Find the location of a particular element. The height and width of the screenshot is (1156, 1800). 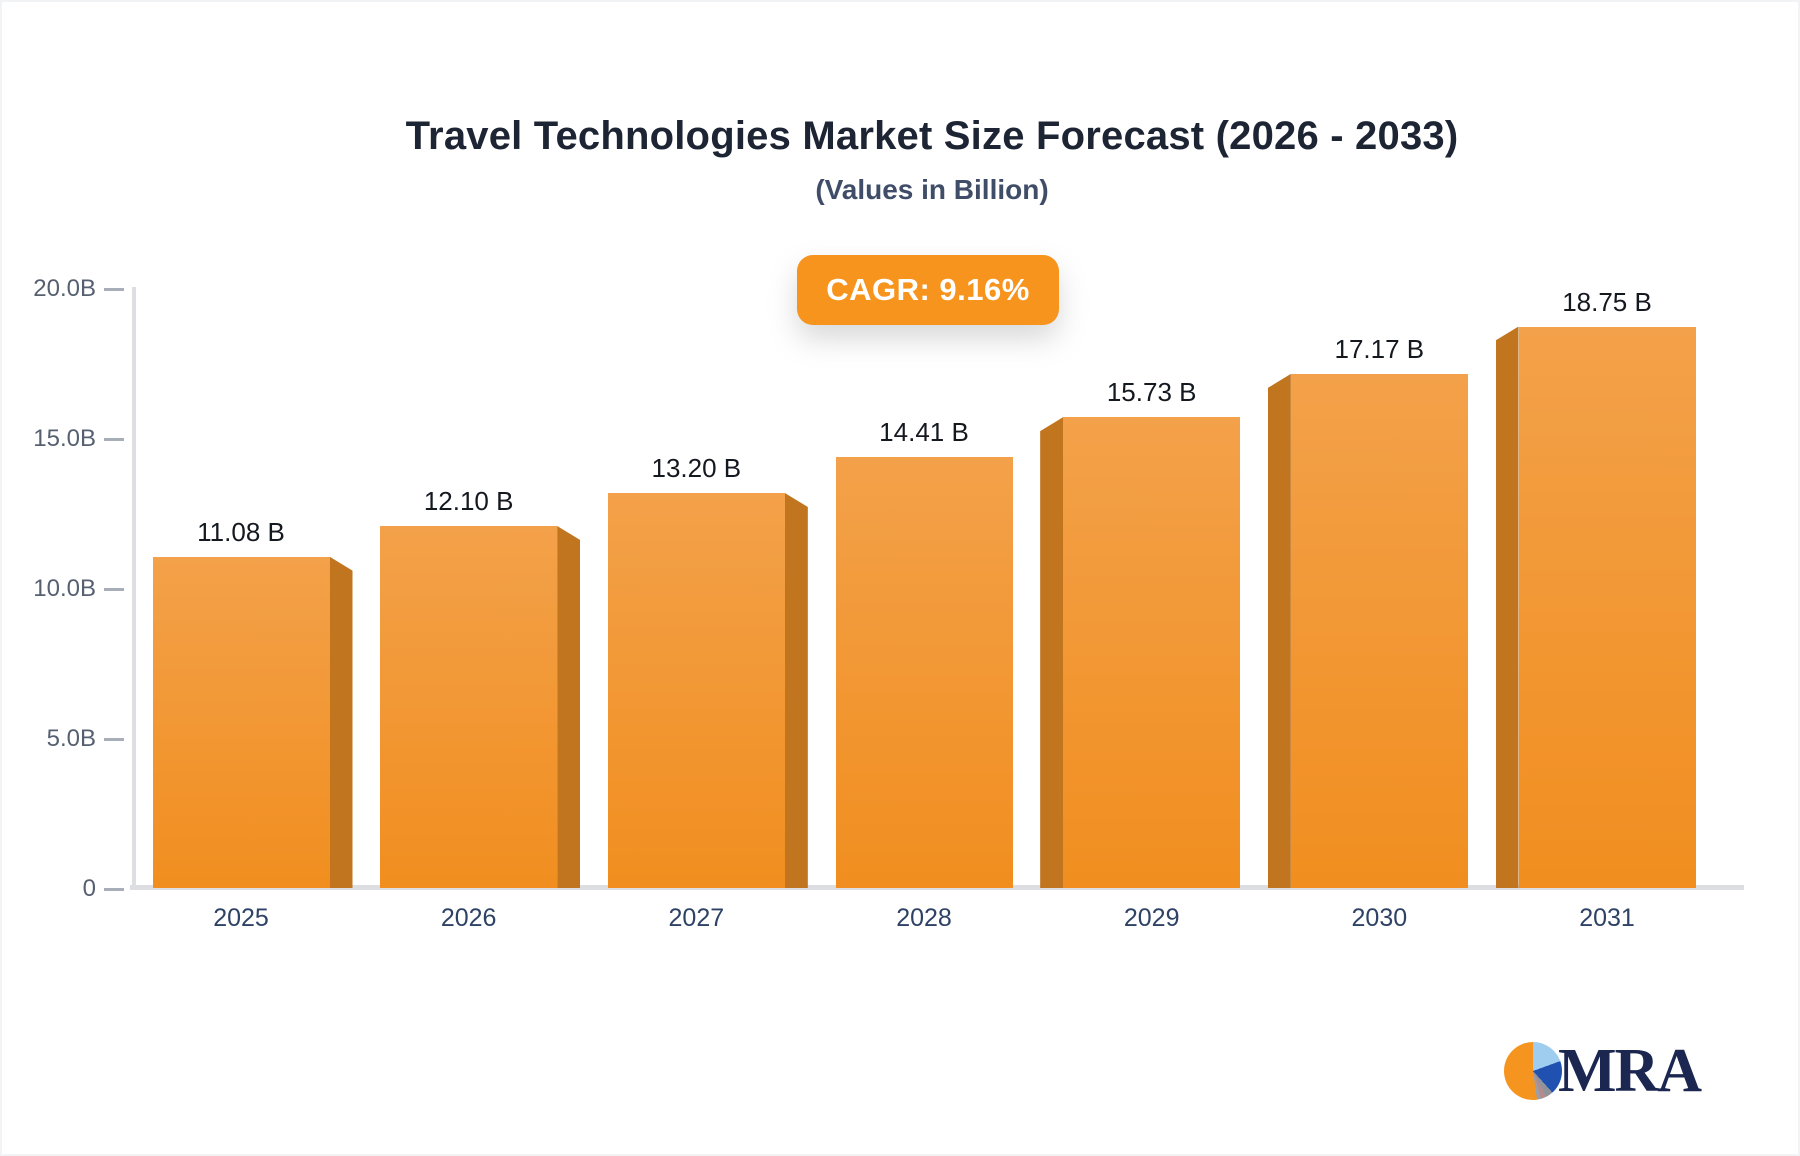

x-axis-label-2025: 2025 is located at coordinates (241, 918).